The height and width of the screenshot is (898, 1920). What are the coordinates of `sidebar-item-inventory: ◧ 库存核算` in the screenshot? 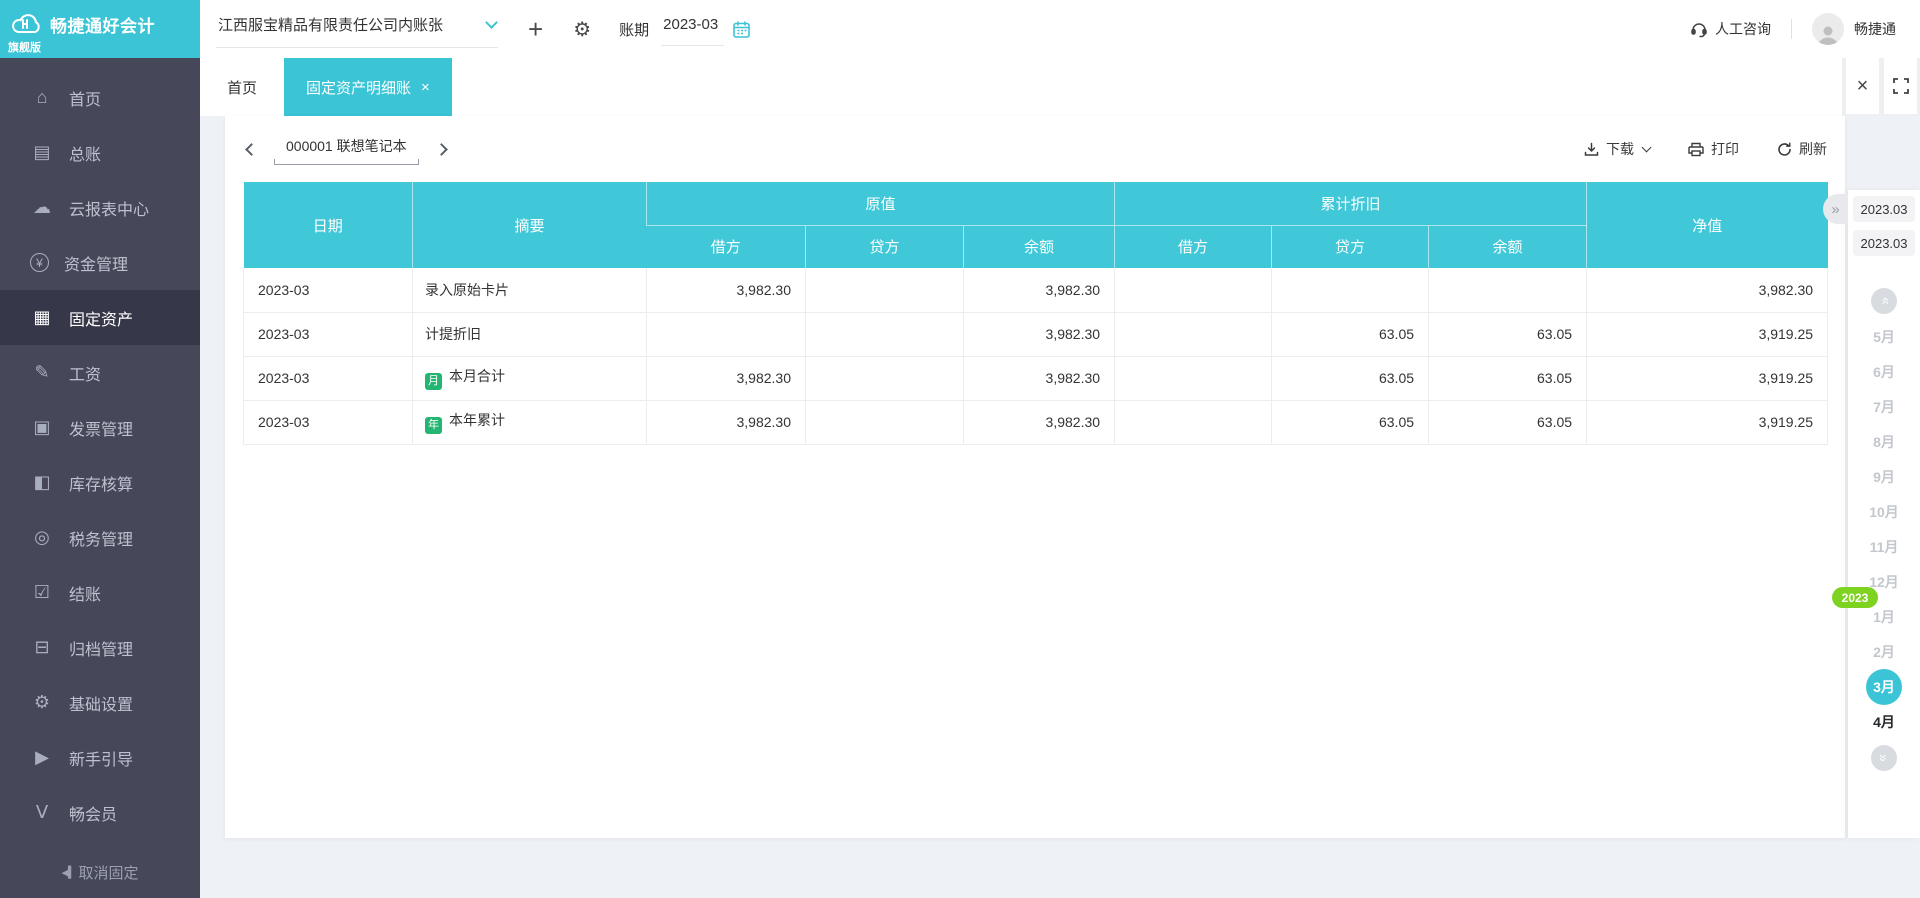 It's located at (100, 482).